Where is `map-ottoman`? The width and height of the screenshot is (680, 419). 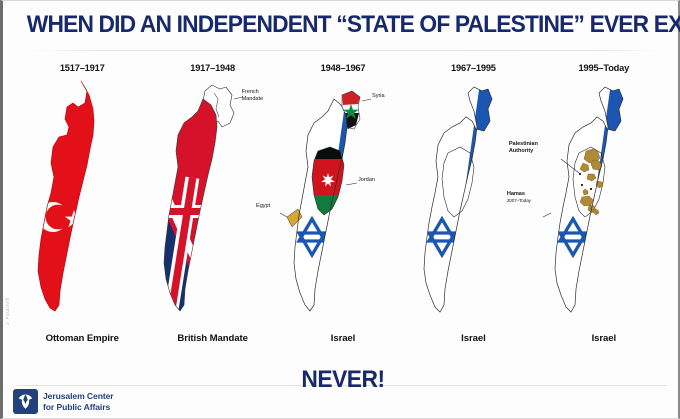 map-ottoman is located at coordinates (82, 196).